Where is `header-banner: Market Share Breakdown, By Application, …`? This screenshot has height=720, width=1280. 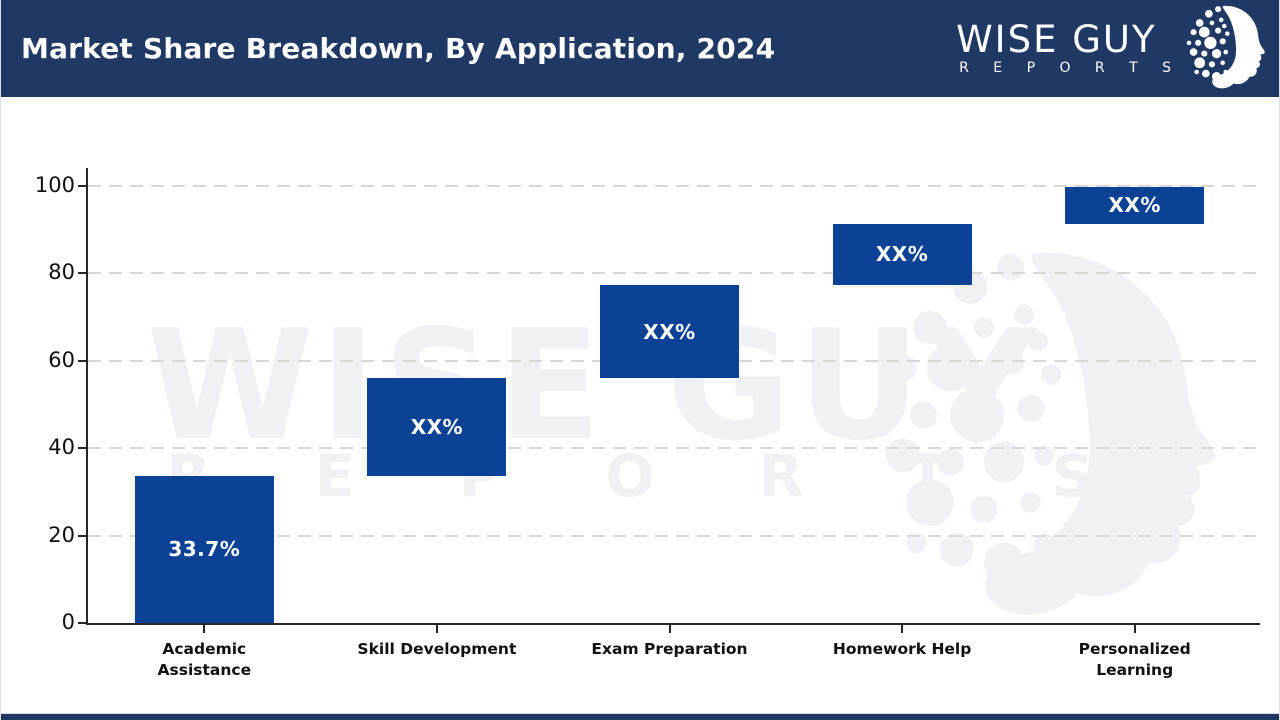
header-banner: Market Share Breakdown, By Application, … is located at coordinates (640, 48).